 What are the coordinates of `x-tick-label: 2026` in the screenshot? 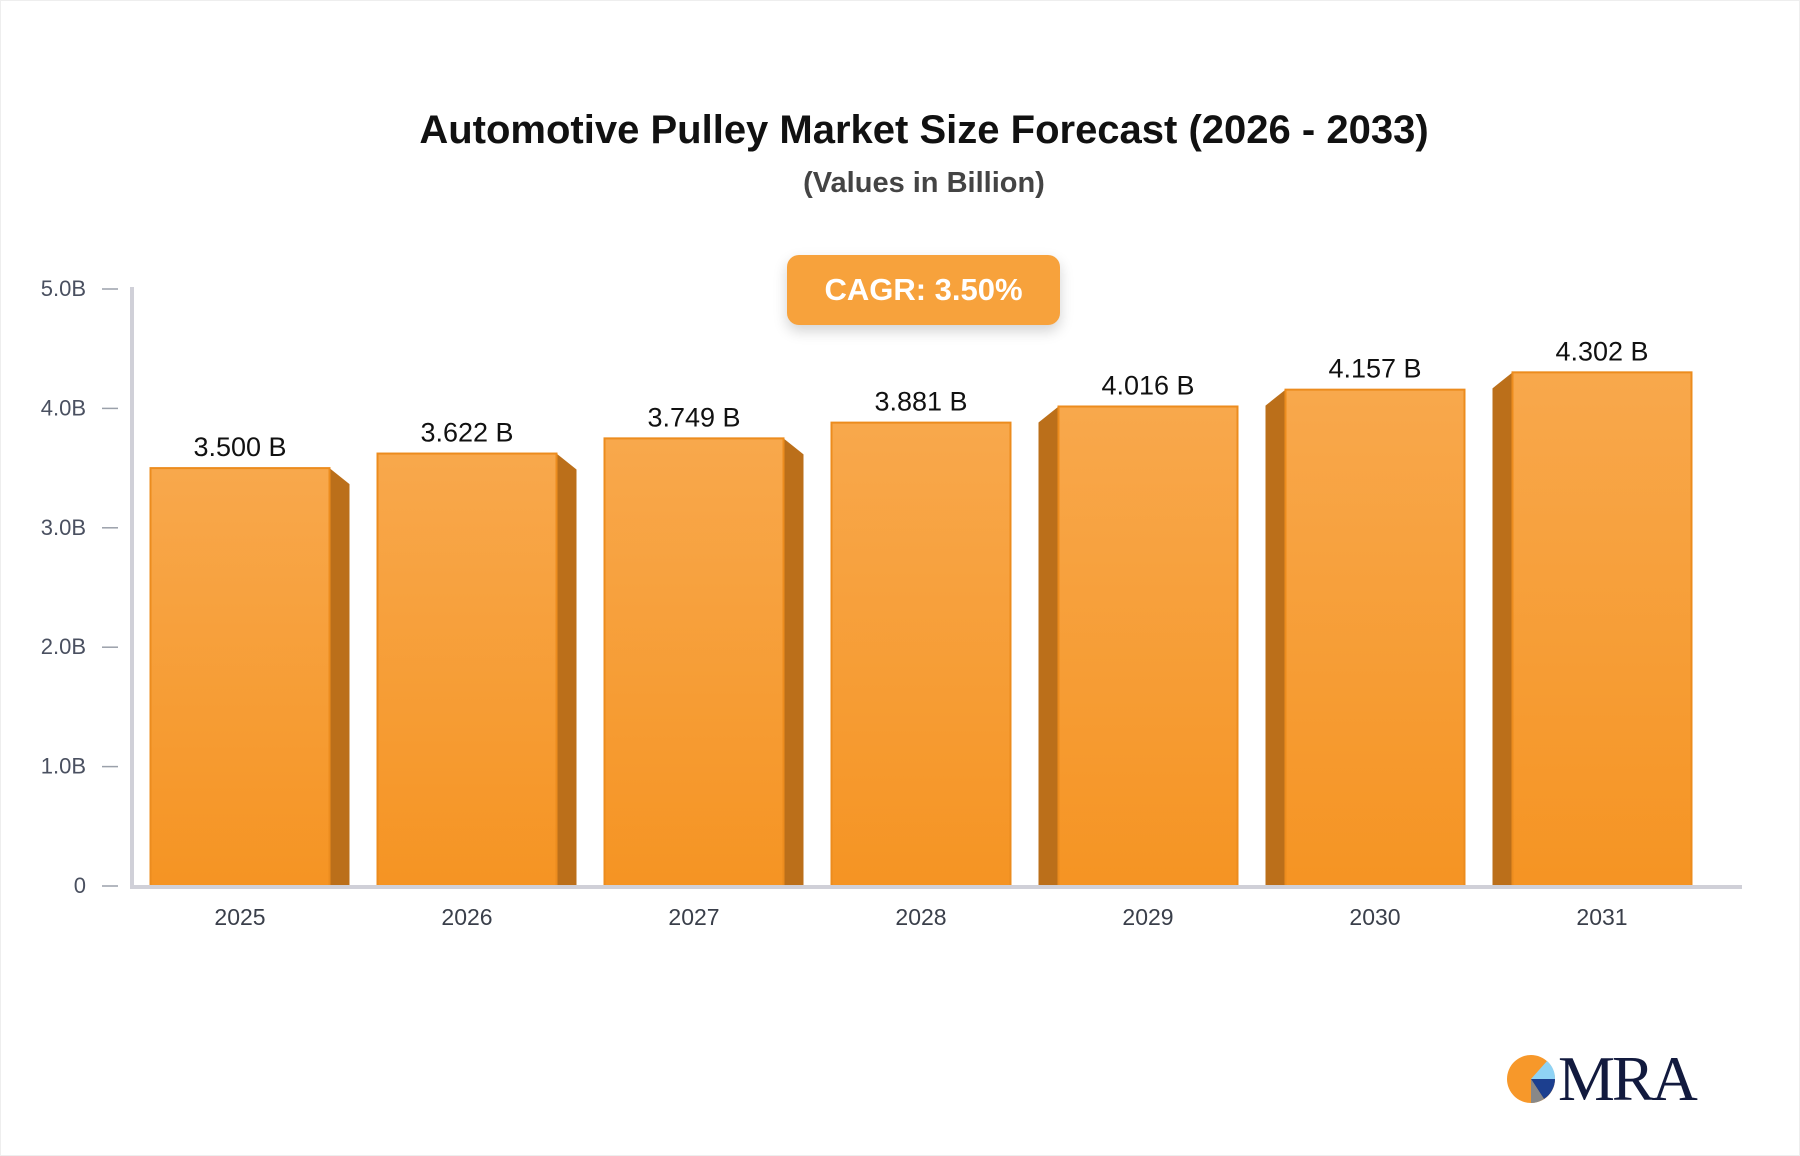 It's located at (466, 917).